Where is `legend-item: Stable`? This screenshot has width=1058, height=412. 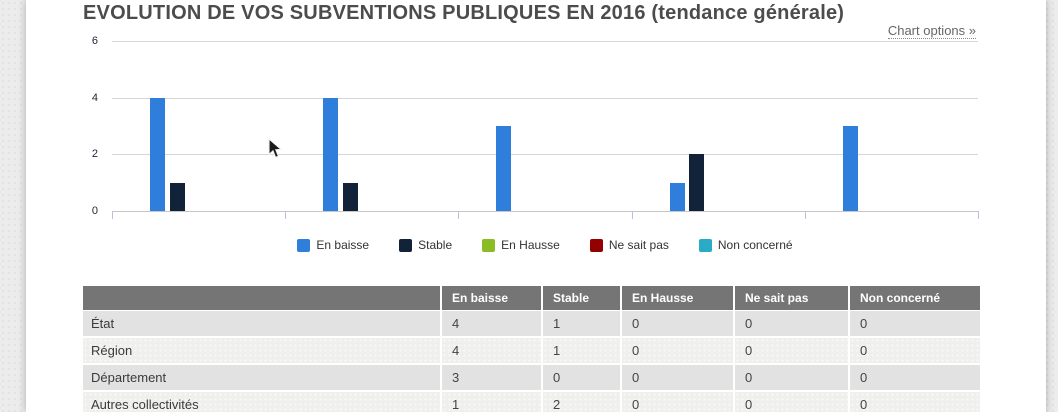
legend-item: Stable is located at coordinates (425, 245).